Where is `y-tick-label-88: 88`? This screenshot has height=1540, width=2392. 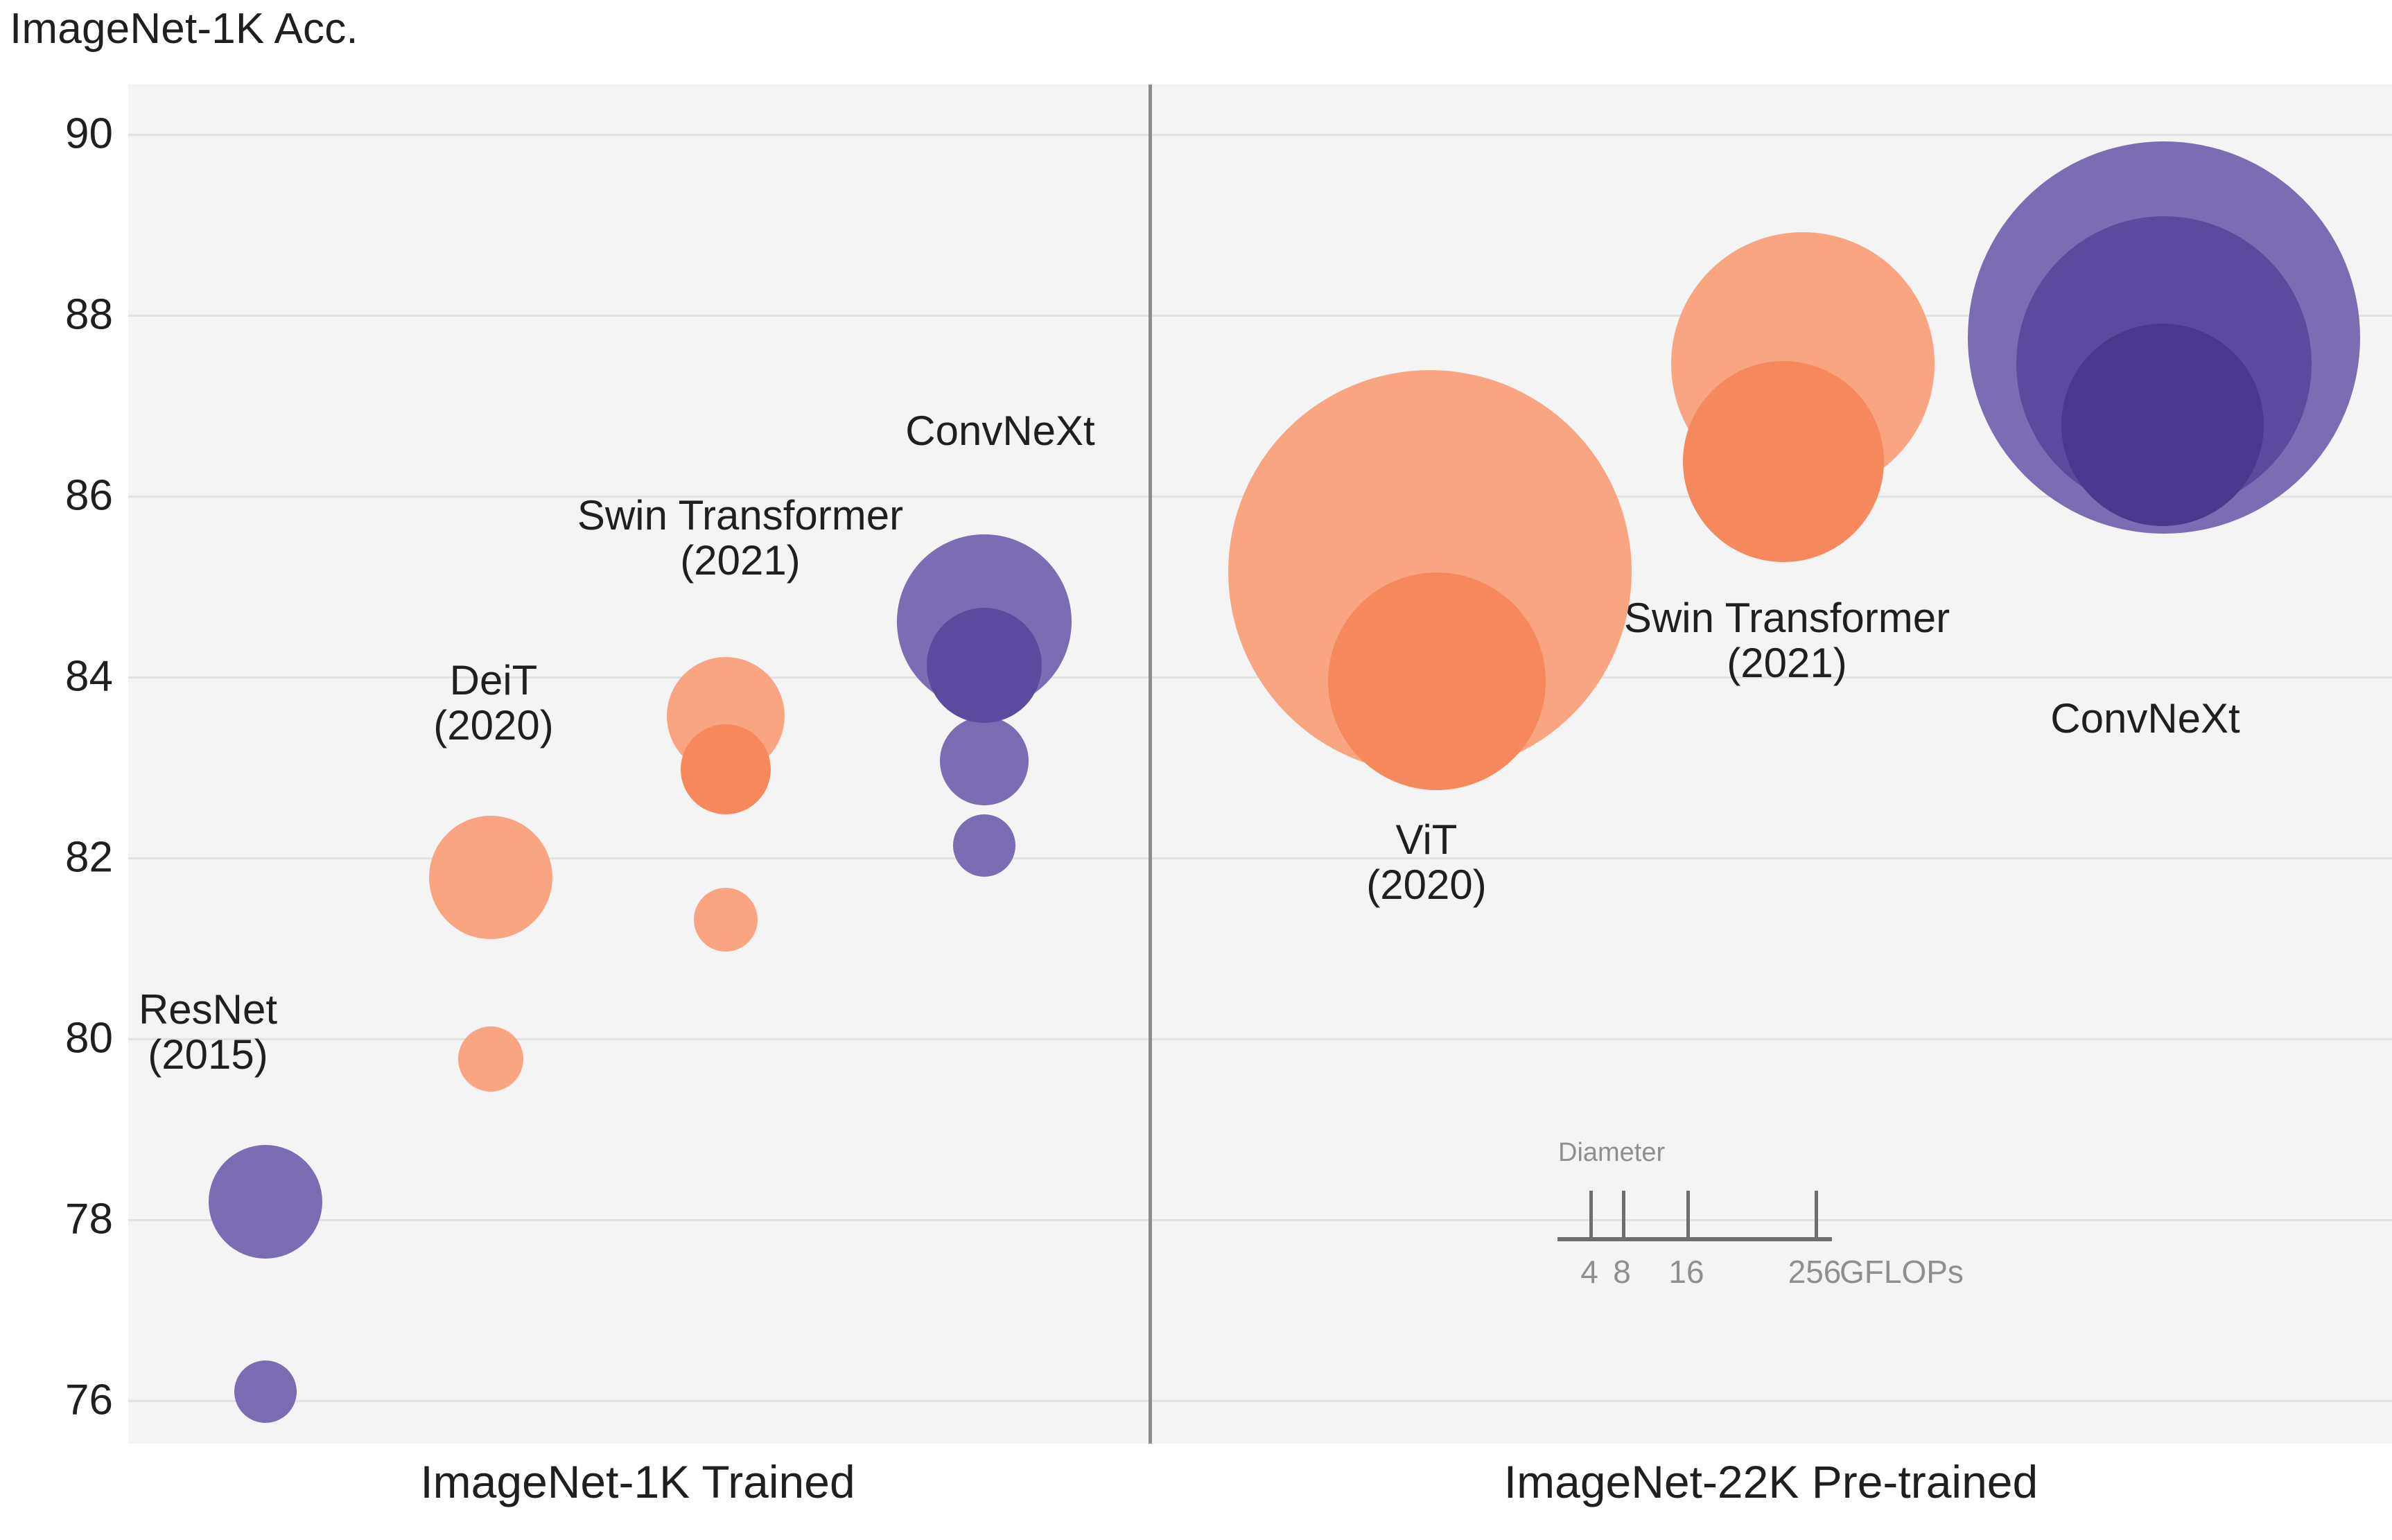
y-tick-label-88: 88 is located at coordinates (89, 314).